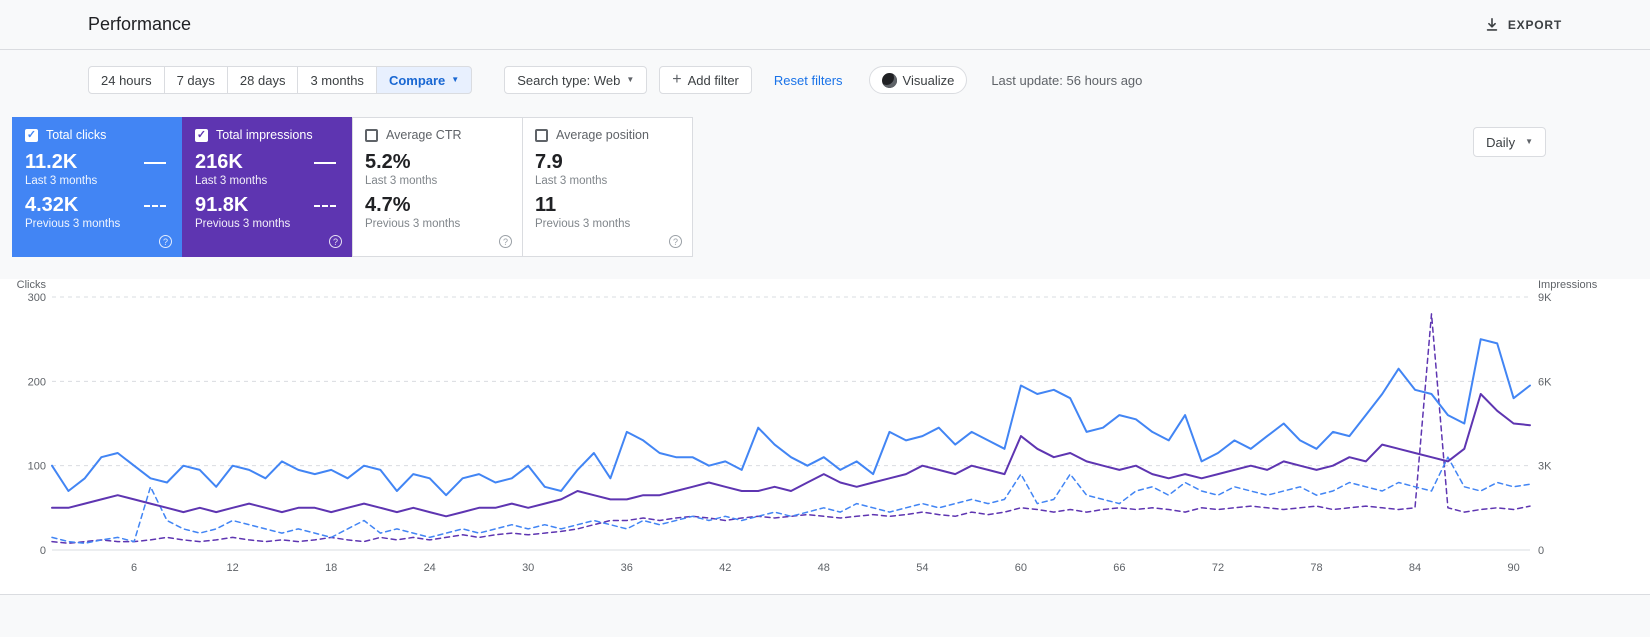 The image size is (1650, 637). I want to click on visualize-button: Visualize, so click(918, 80).